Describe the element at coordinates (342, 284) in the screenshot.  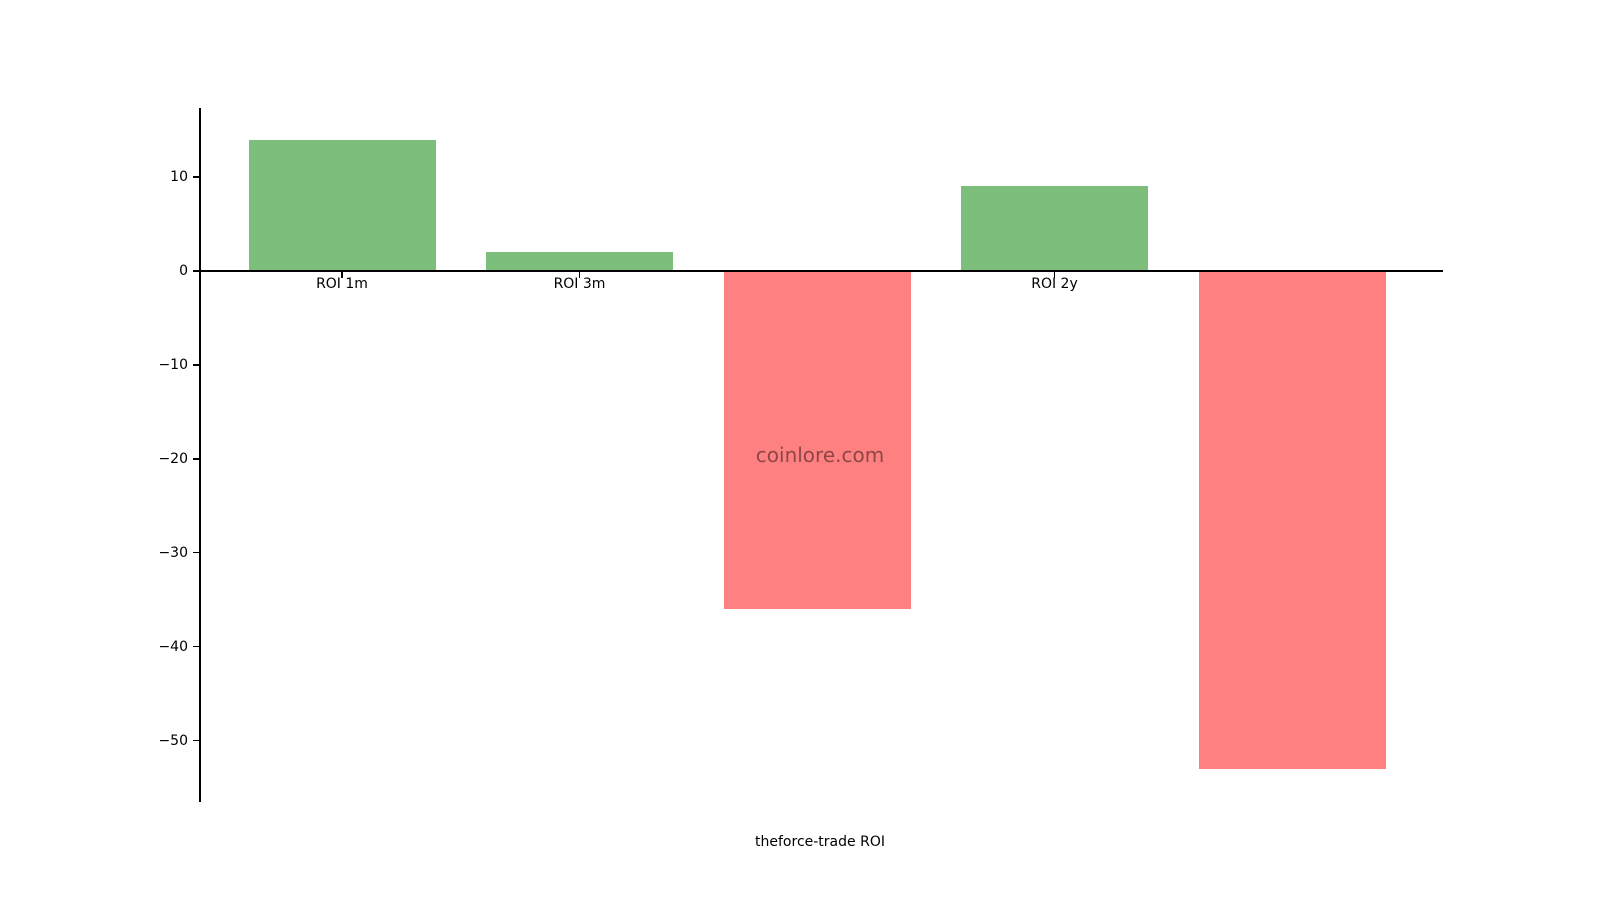
I see `x-tick-label: ROI 1m` at that location.